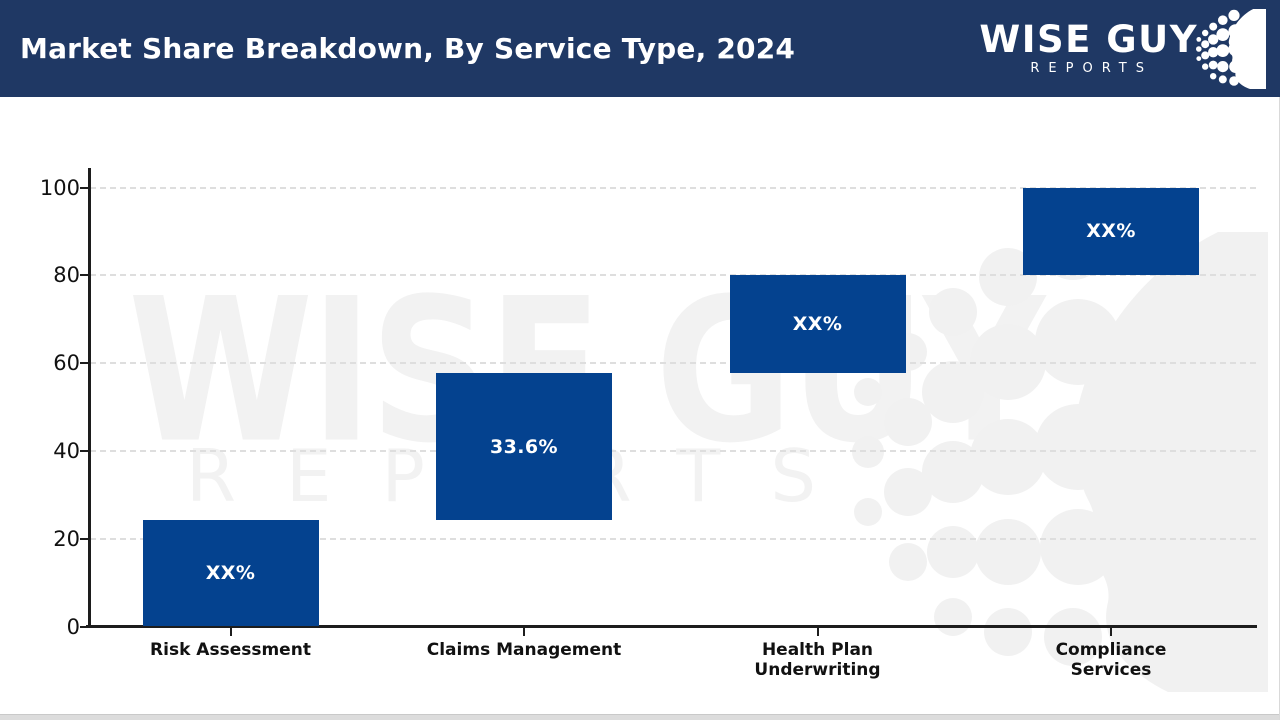 The width and height of the screenshot is (1280, 720). What do you see at coordinates (1111, 660) in the screenshot?
I see `x-category-label-3: Compliance Services` at bounding box center [1111, 660].